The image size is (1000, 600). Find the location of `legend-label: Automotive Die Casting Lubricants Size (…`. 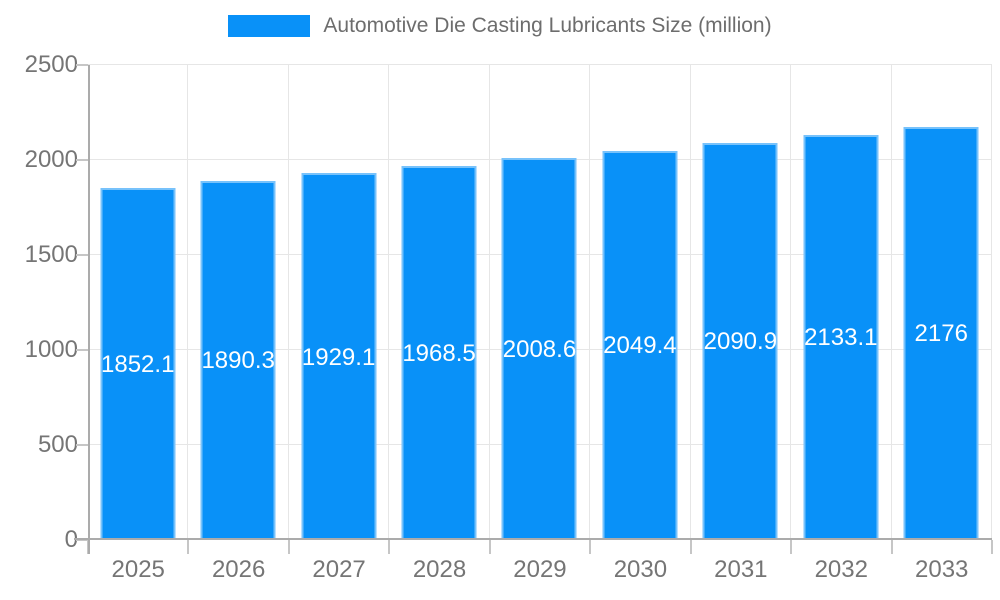

legend-label: Automotive Die Casting Lubricants Size (… is located at coordinates (547, 25).